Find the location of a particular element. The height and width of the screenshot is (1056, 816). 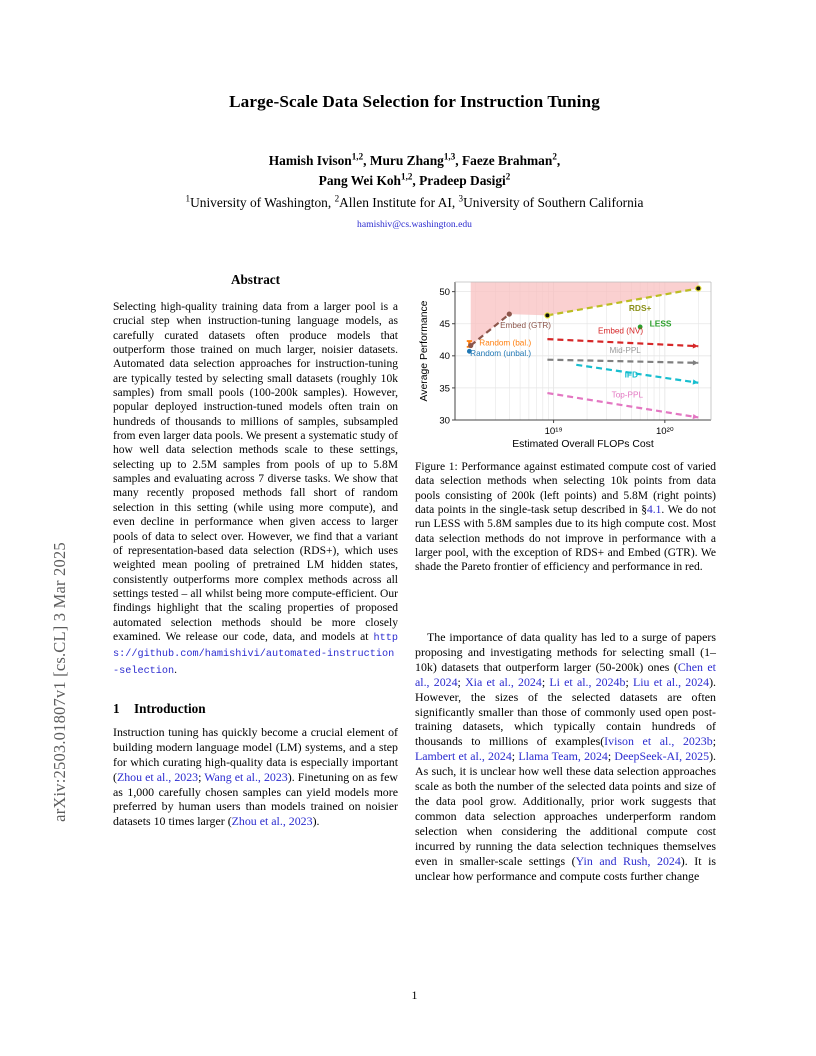

author-ivison: Hamish Ivison is located at coordinates (310, 160).